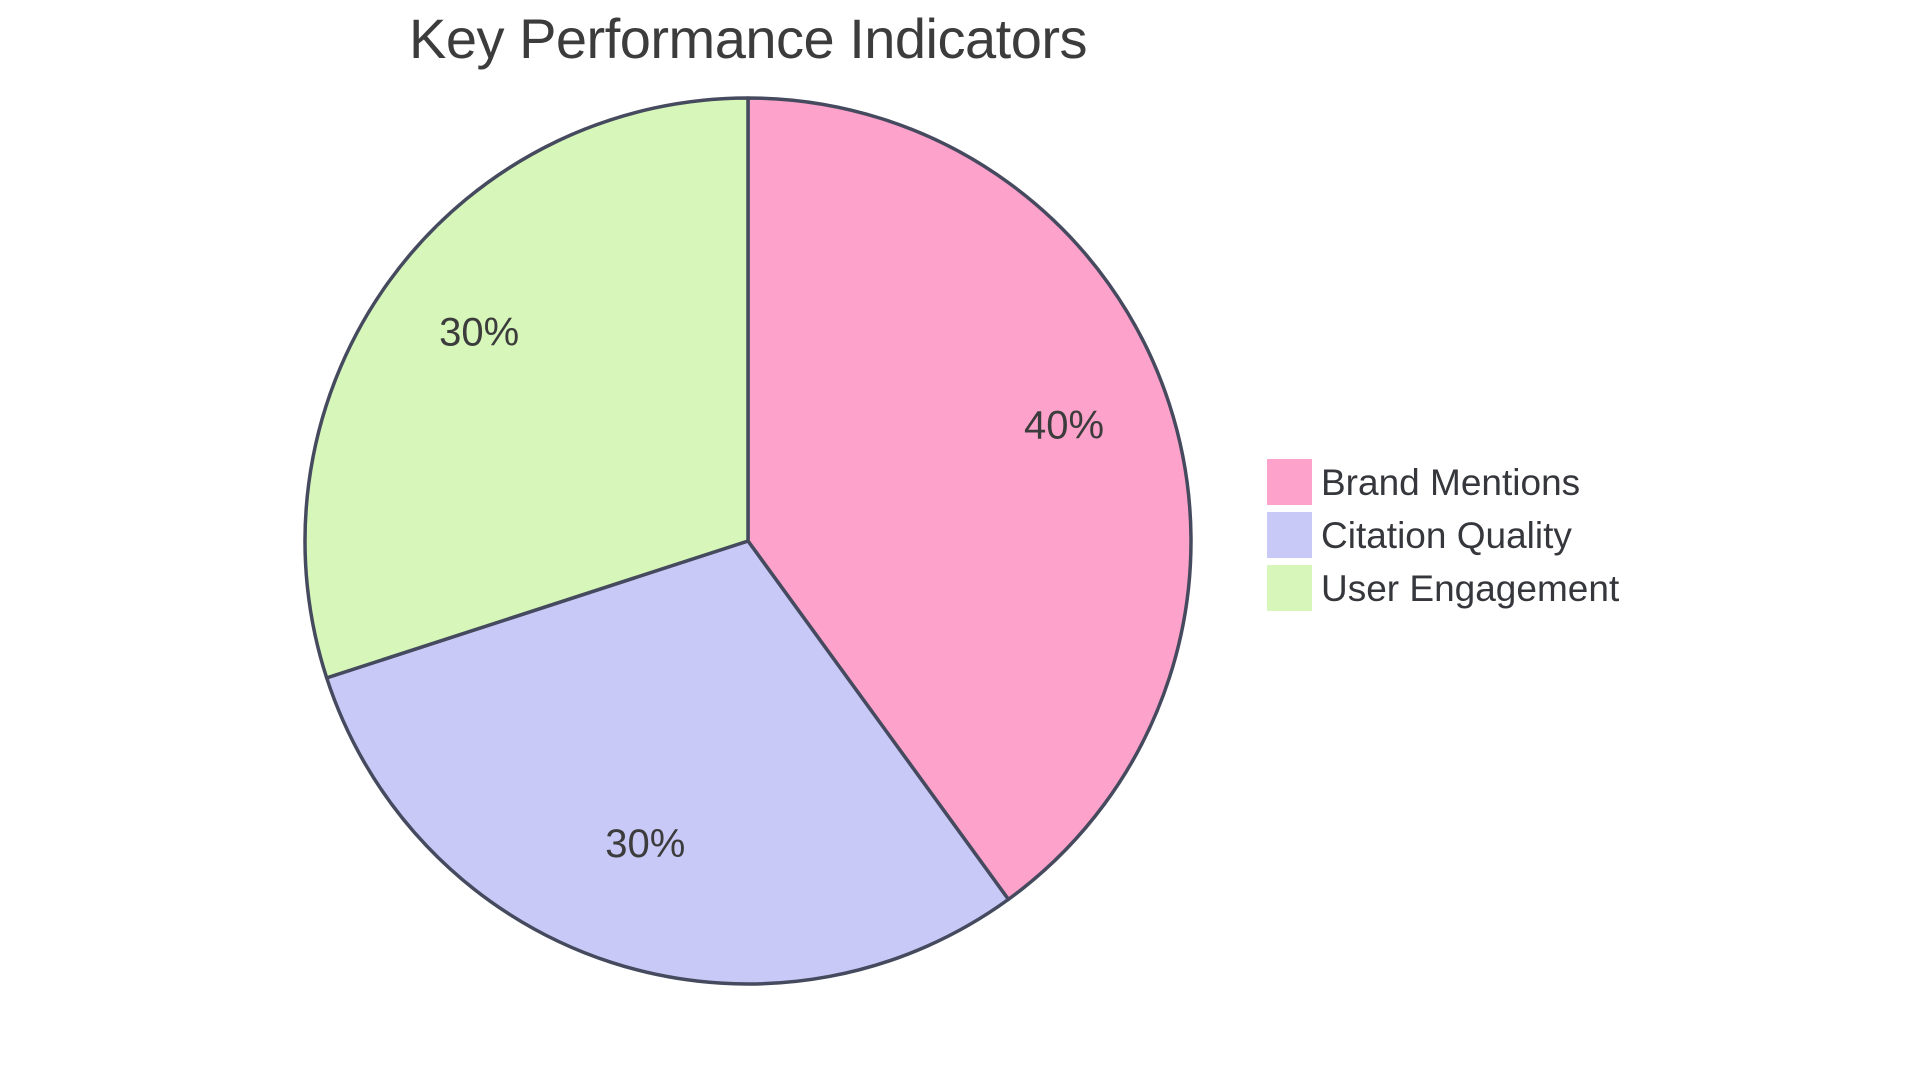  Describe the element at coordinates (1470, 588) in the screenshot. I see `legend-label: User Engagement` at that location.